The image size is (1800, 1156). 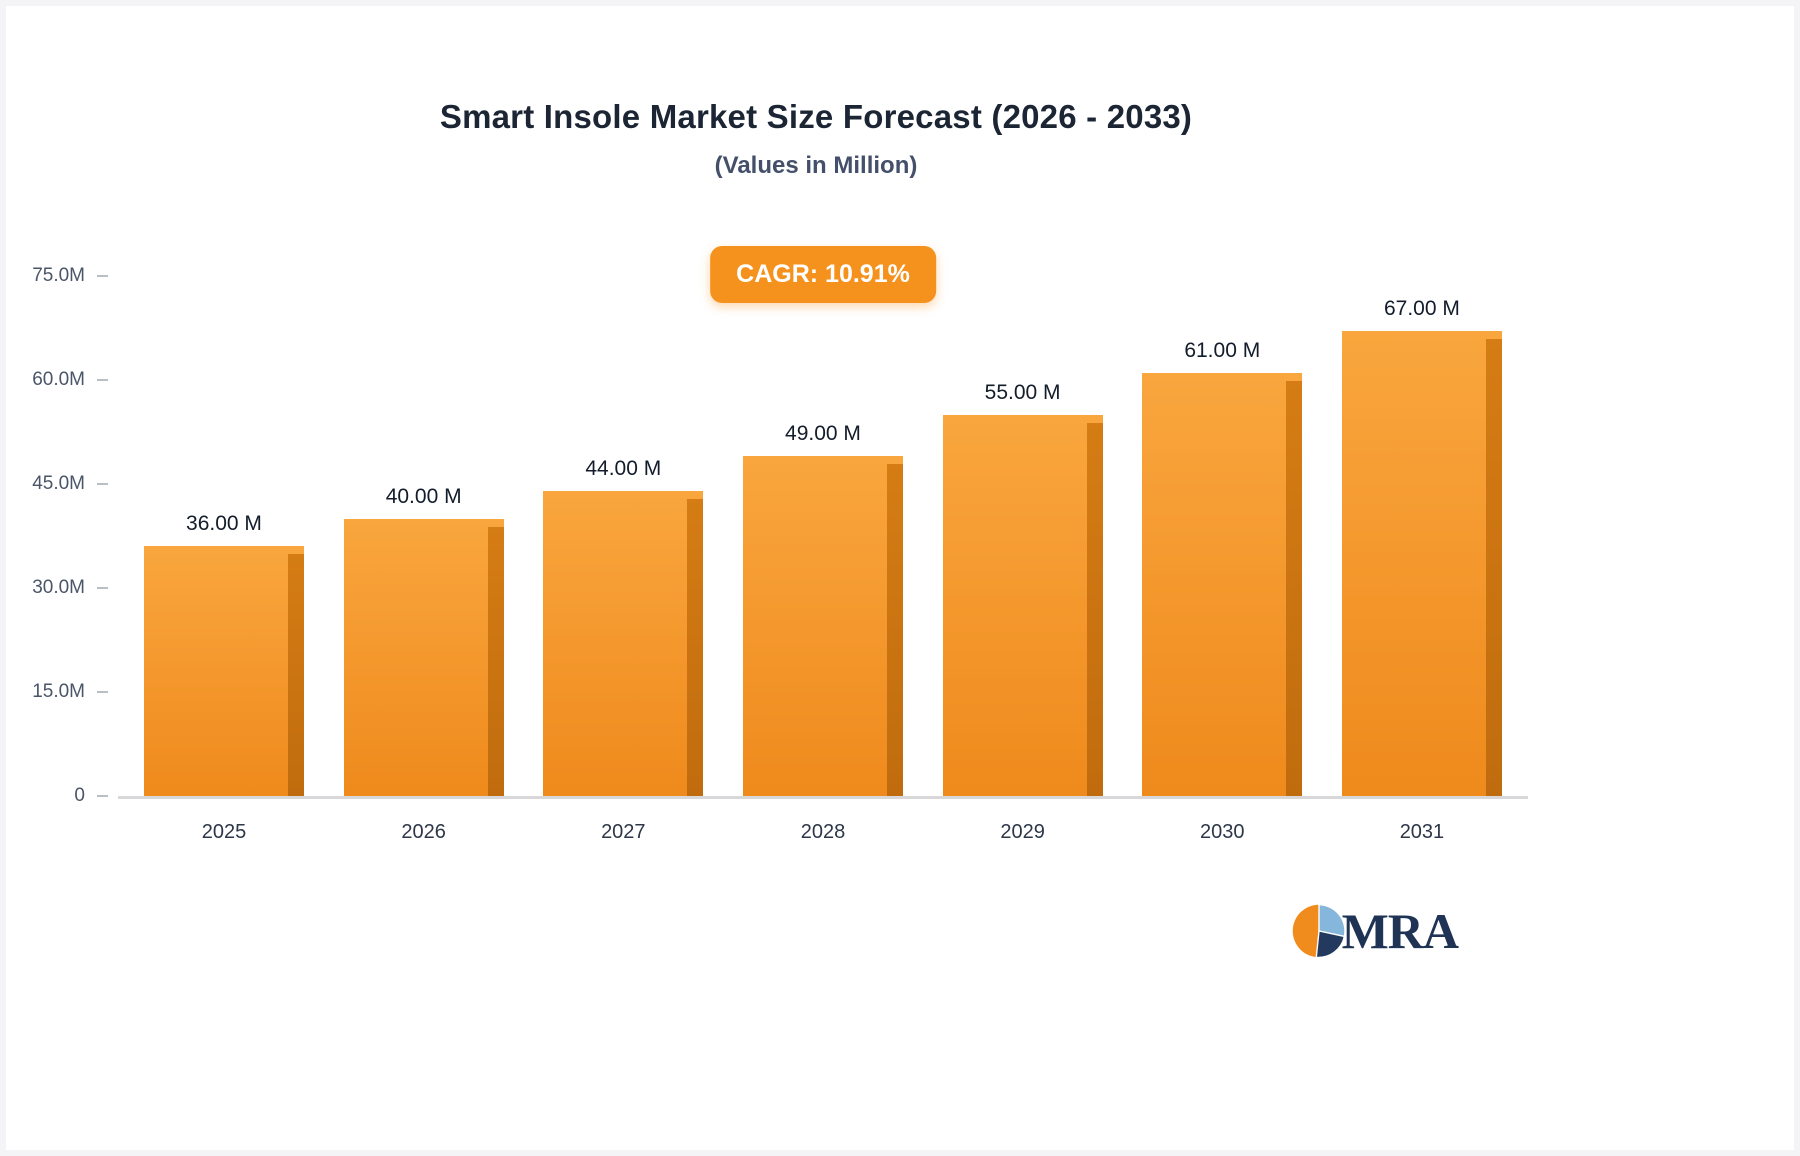 What do you see at coordinates (224, 671) in the screenshot?
I see `bar-2025` at bounding box center [224, 671].